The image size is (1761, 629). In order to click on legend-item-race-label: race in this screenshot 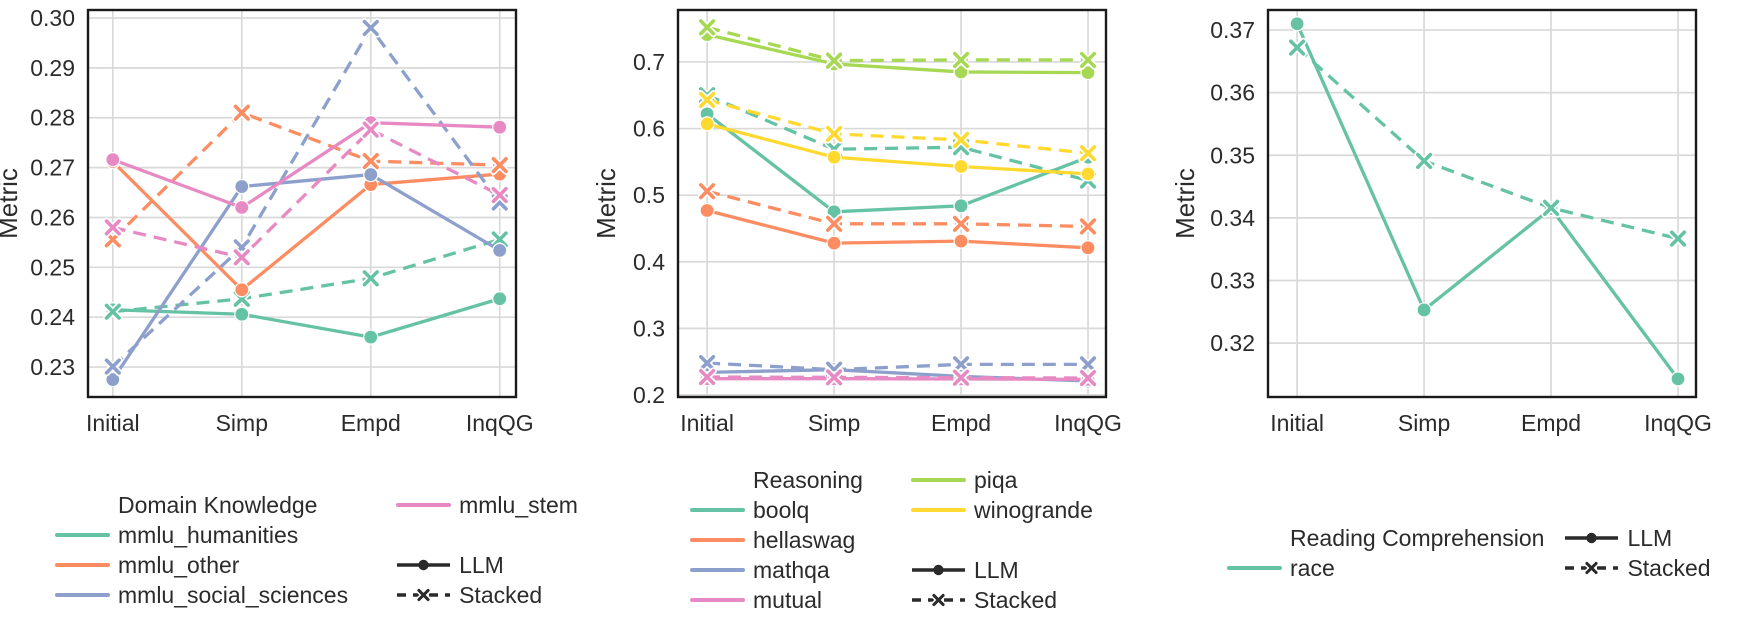, I will do `click(1312, 567)`.